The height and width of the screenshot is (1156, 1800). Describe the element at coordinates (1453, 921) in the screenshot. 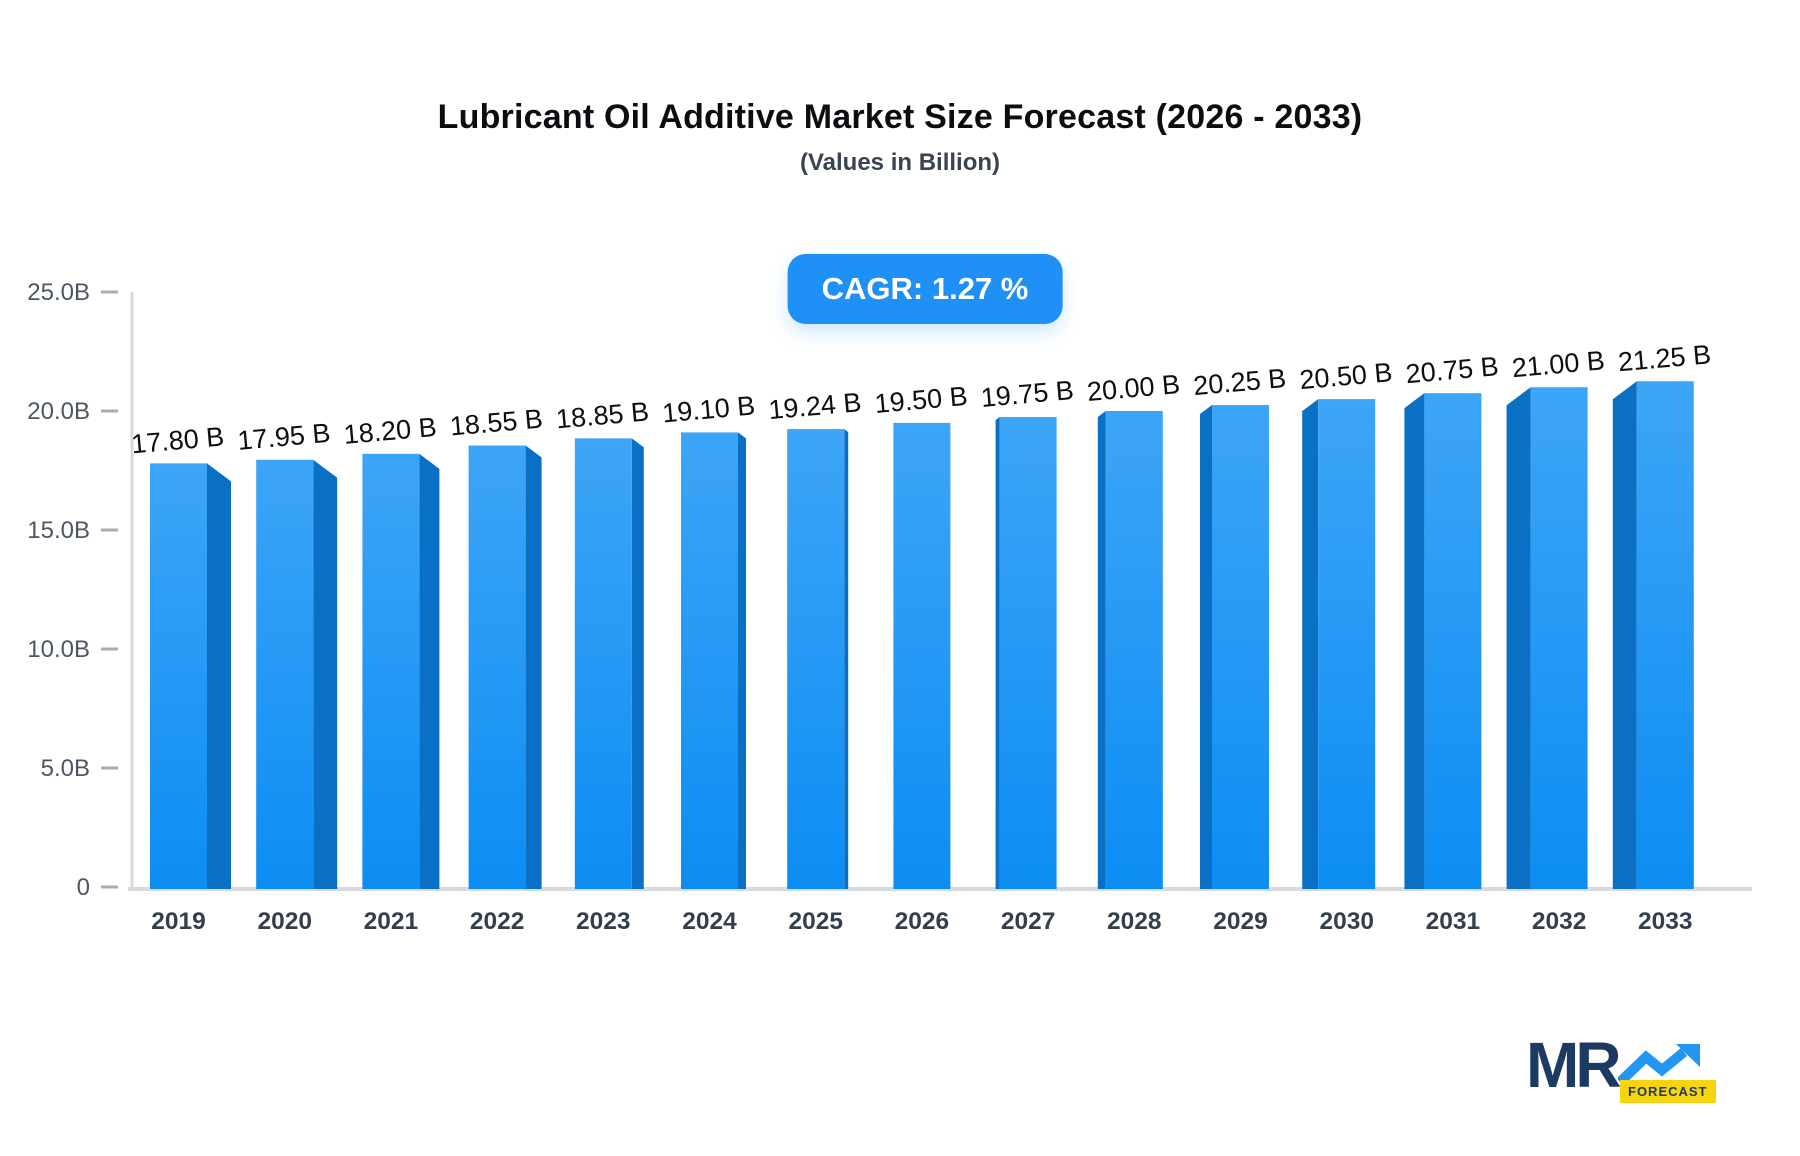

I see `x-axis-label: 2031` at that location.